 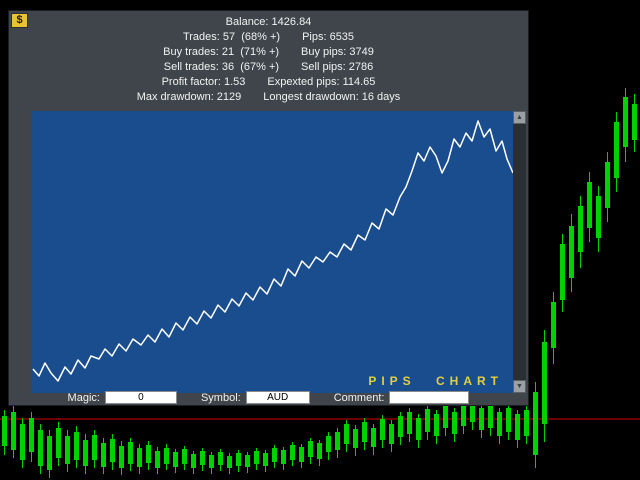 What do you see at coordinates (337, 67) in the screenshot?
I see `sell-pips-value: Sell pips: 2786` at bounding box center [337, 67].